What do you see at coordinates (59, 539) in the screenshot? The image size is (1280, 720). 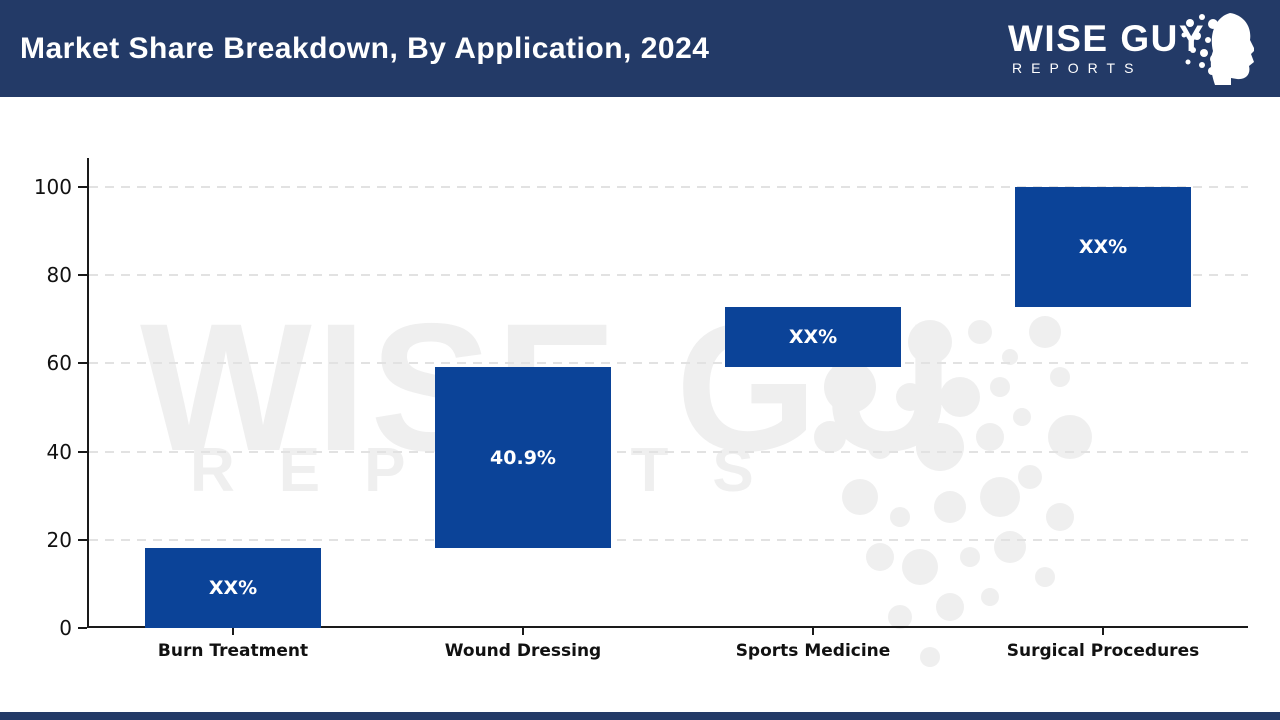 I see `y-tick-label: 20` at bounding box center [59, 539].